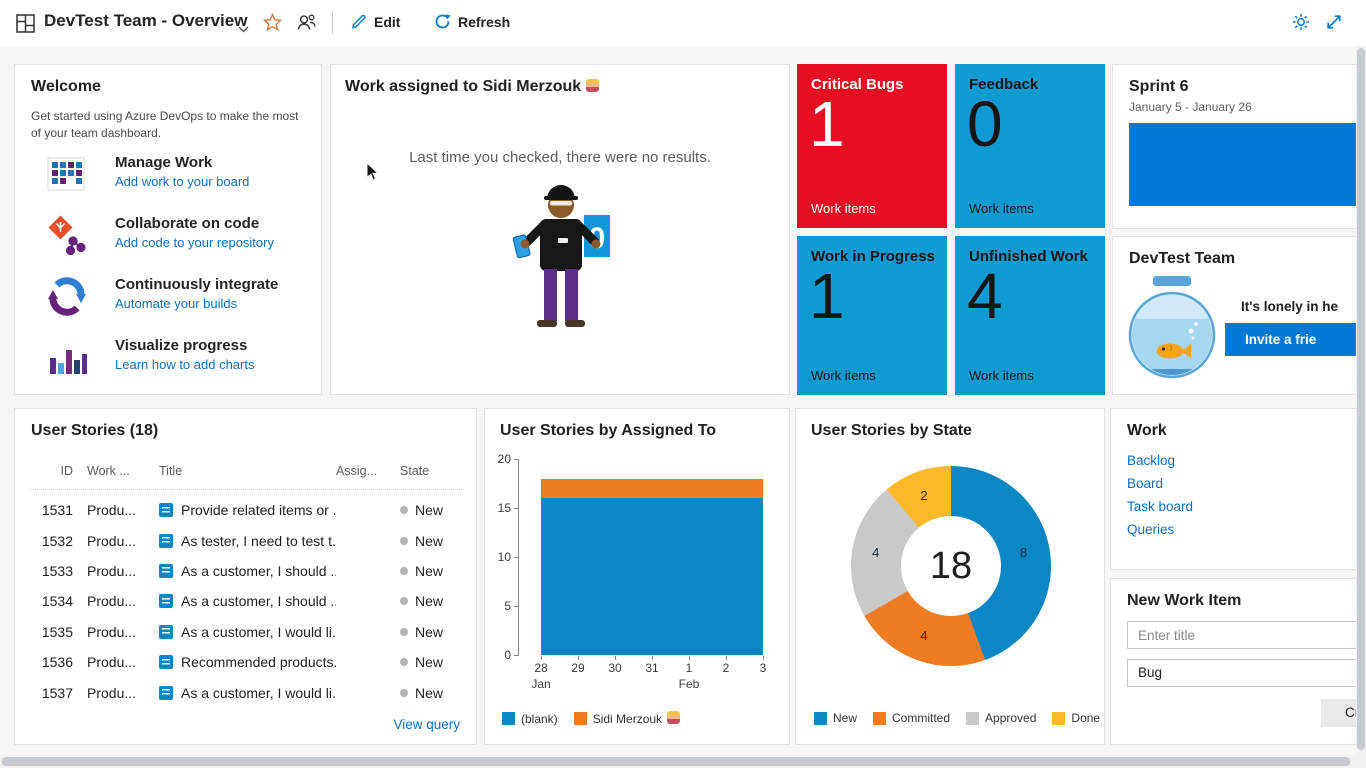 The width and height of the screenshot is (1366, 768). Describe the element at coordinates (415, 471) in the screenshot. I see `column-header-state: State` at that location.